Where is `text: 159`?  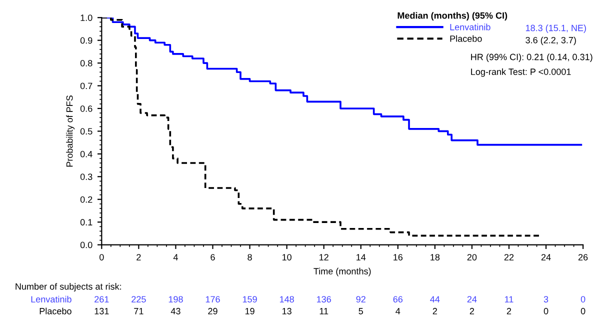
text: 159 is located at coordinates (249, 299).